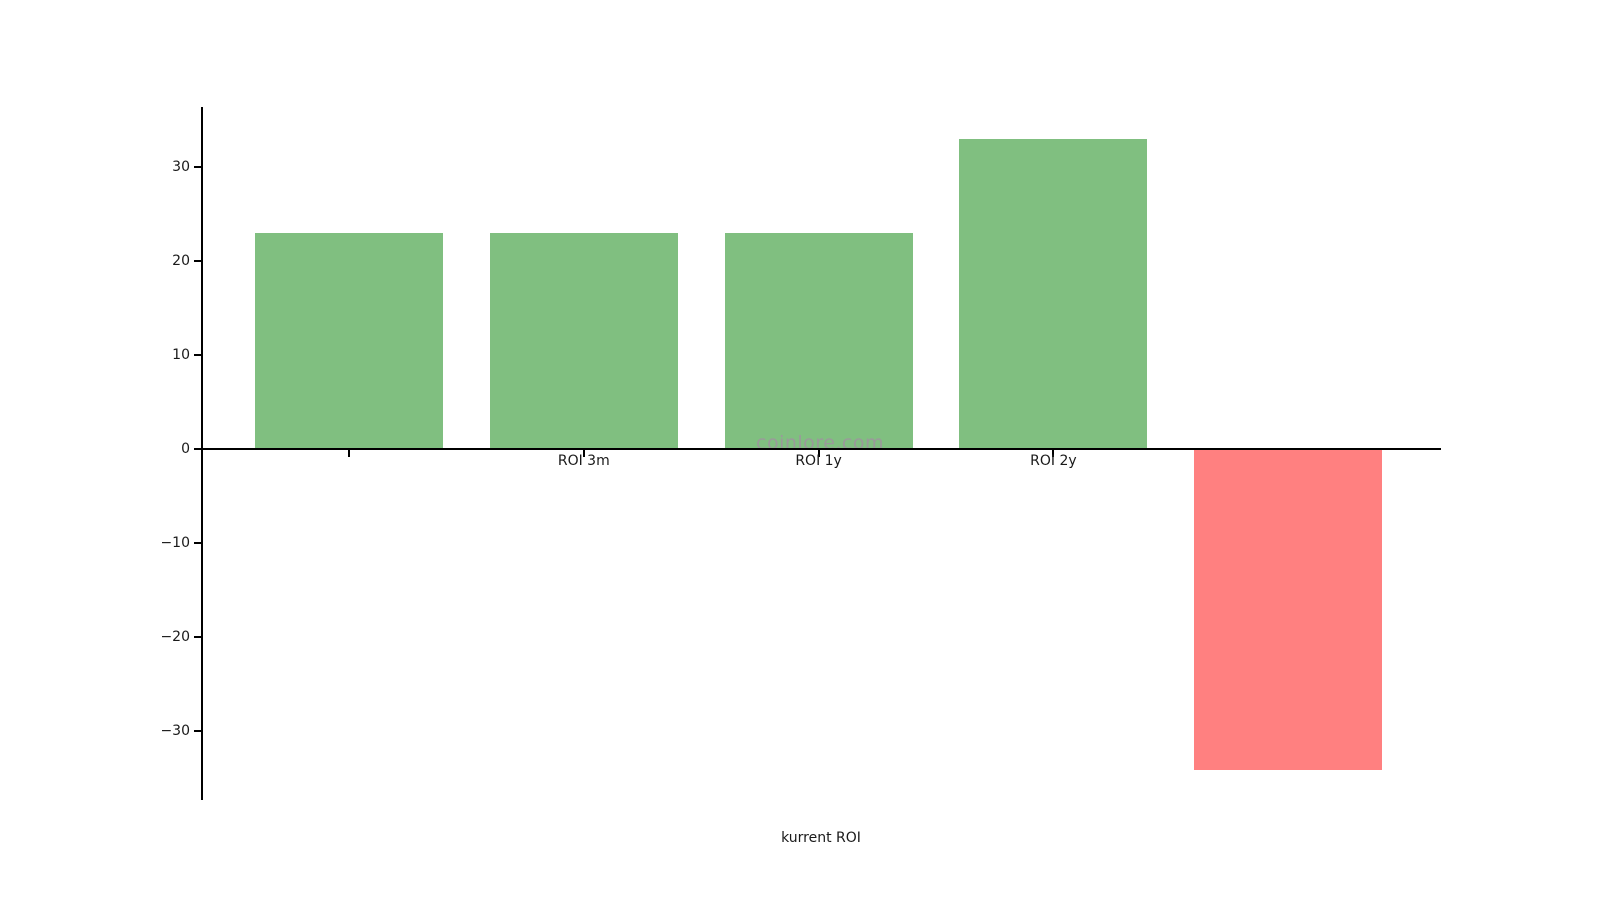  I want to click on y-tick-label-20: 20, so click(181, 261).